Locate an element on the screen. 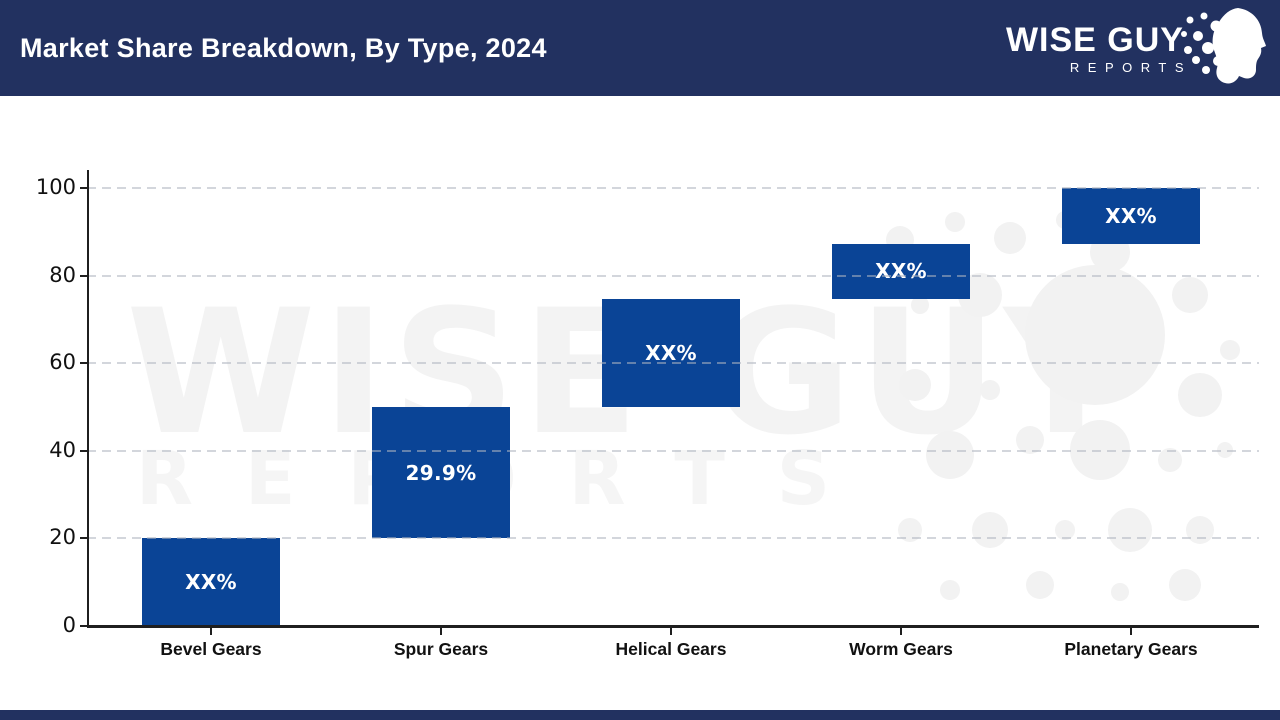  logo-wordmark: WISE GUY is located at coordinates (1094, 40).